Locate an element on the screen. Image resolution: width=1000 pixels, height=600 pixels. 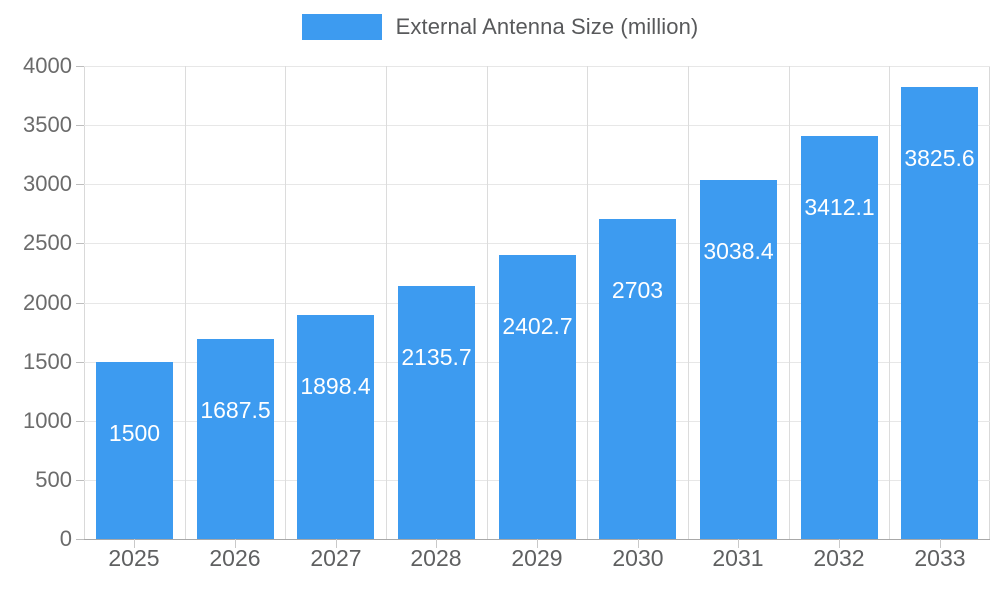
bar: 1898.4 is located at coordinates (335, 426).